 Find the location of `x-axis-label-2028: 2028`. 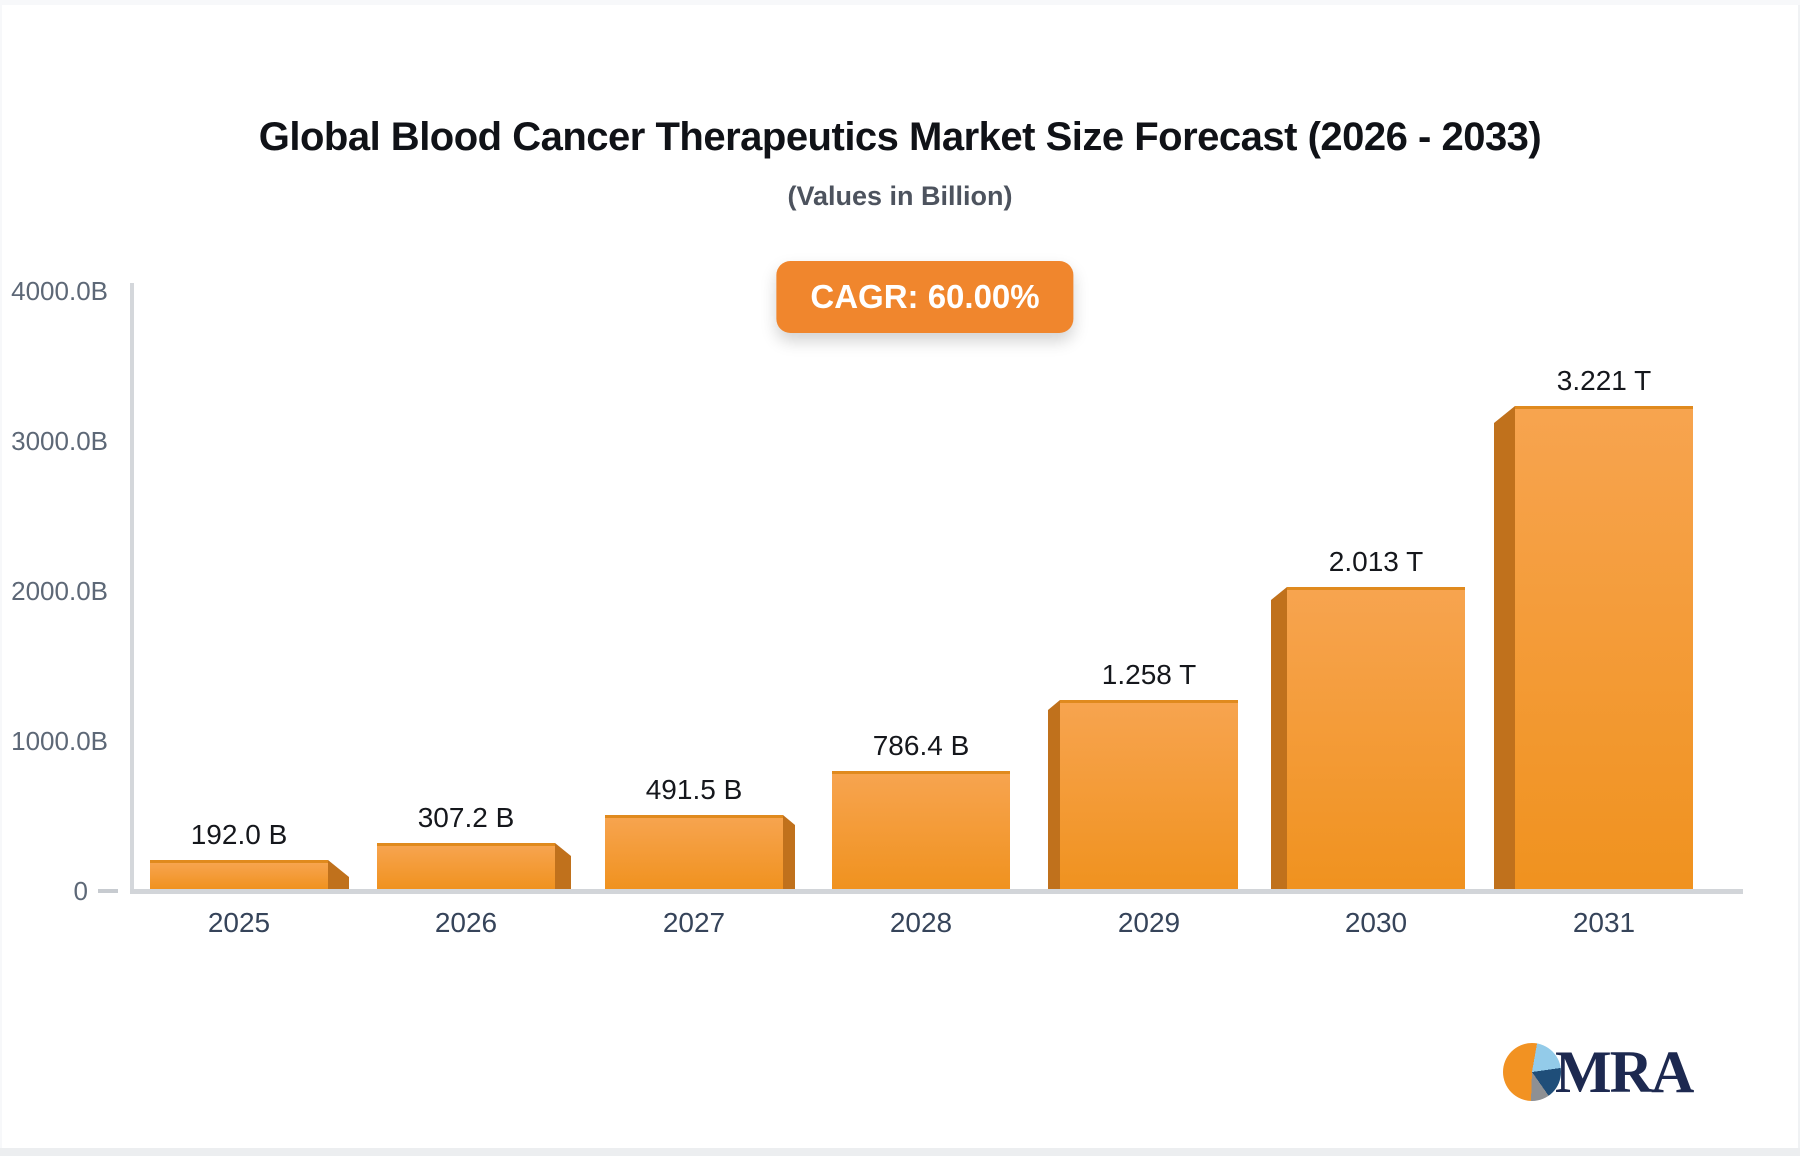

x-axis-label-2028: 2028 is located at coordinates (921, 922).